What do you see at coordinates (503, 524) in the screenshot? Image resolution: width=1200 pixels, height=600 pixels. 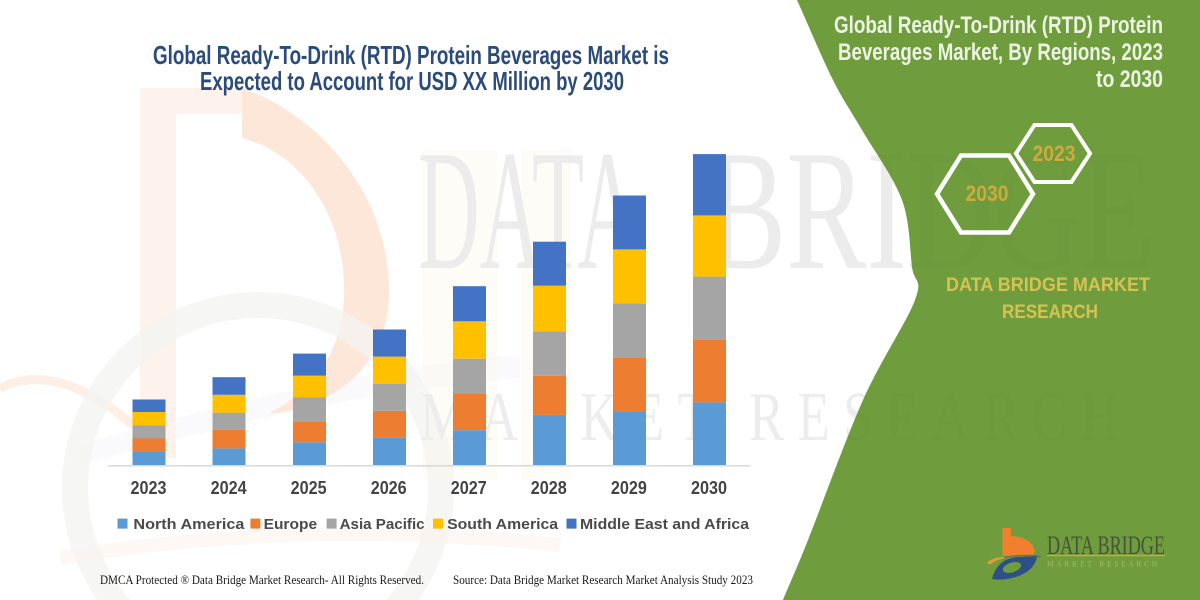 I see `svg-text: South America` at bounding box center [503, 524].